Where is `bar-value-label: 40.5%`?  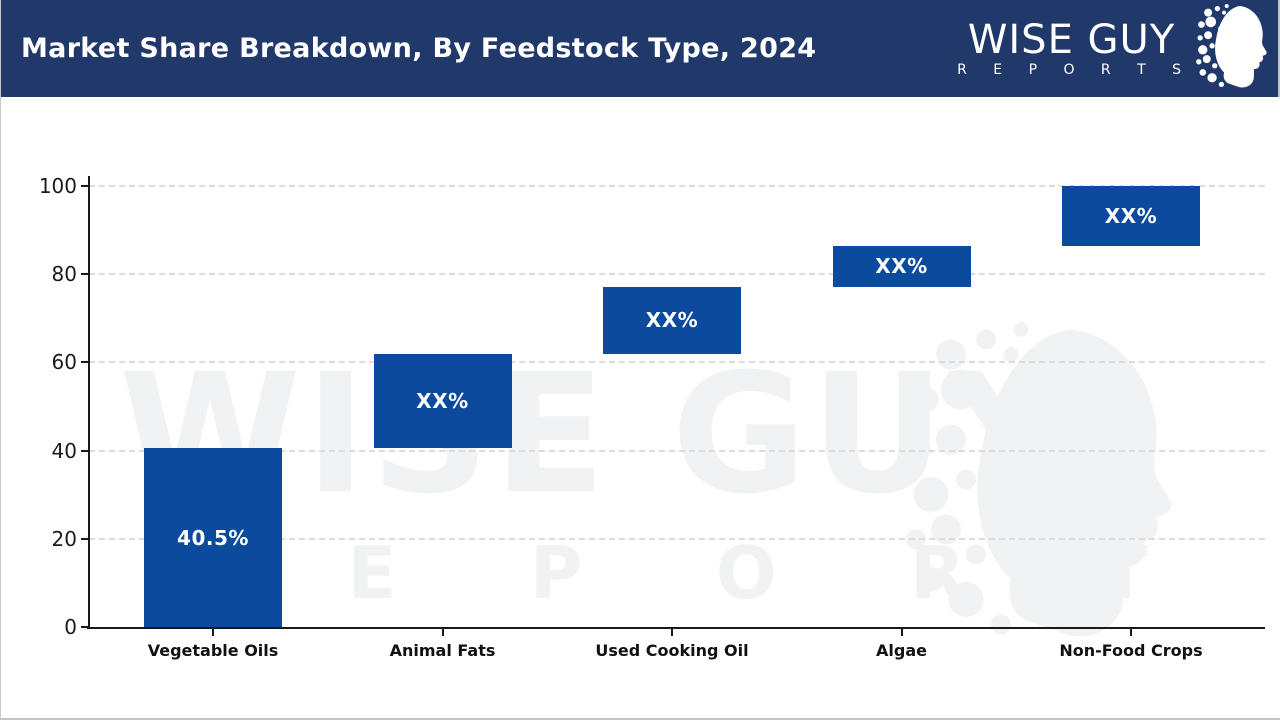
bar-value-label: 40.5% is located at coordinates (213, 537).